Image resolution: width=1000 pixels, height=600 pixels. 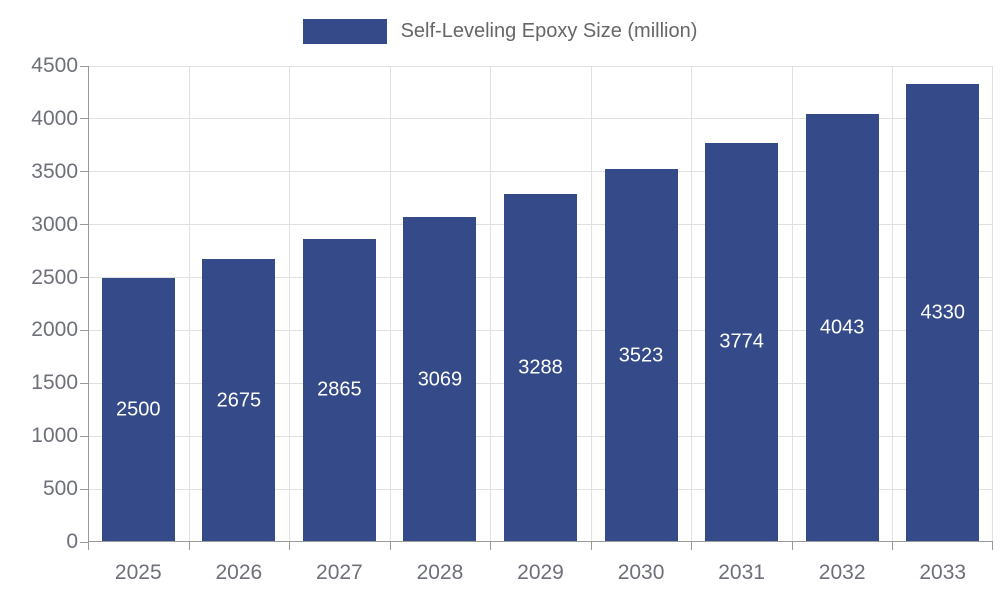 What do you see at coordinates (54, 277) in the screenshot?
I see `y-axis-label: 2500` at bounding box center [54, 277].